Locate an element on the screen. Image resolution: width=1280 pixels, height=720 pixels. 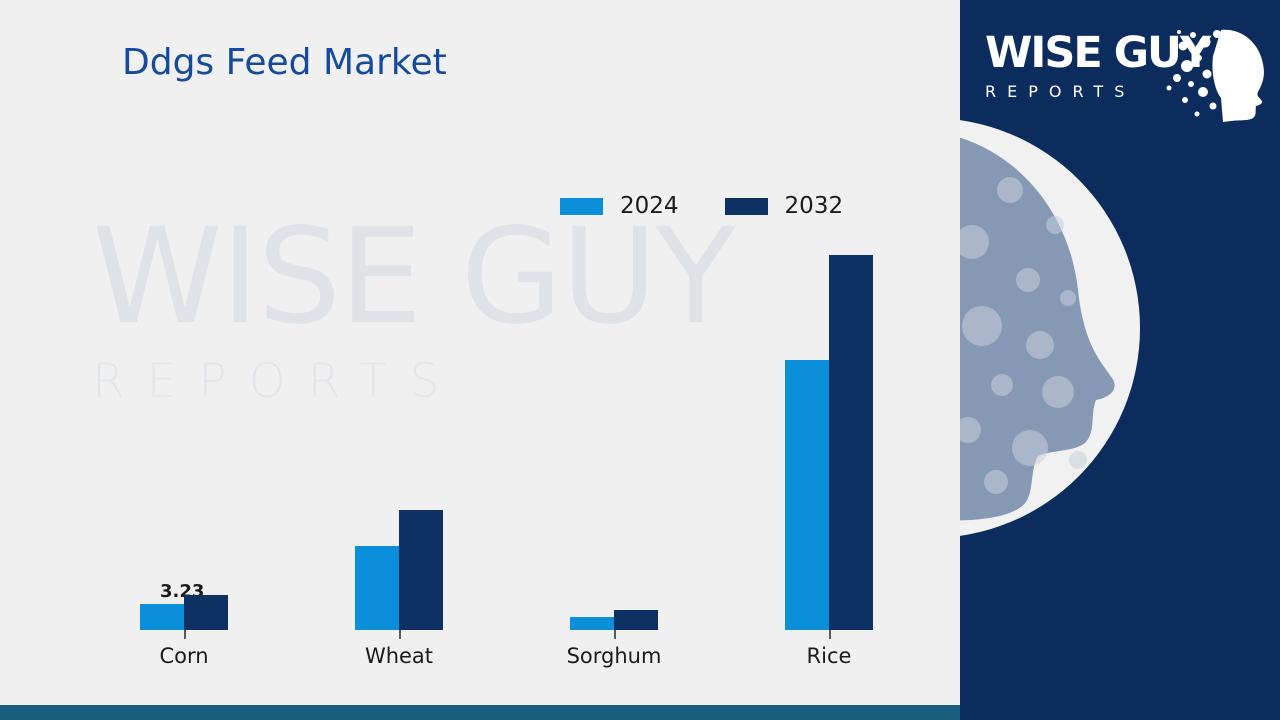
bar-rice-2032 is located at coordinates (851, 442).